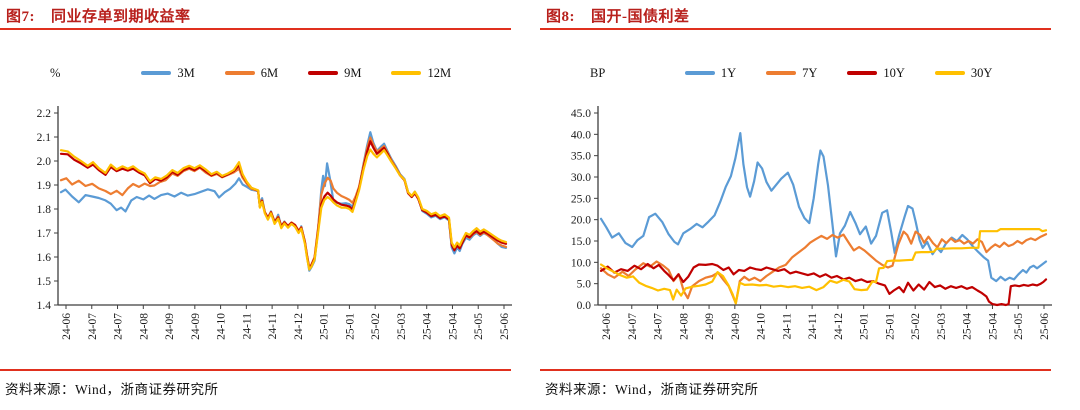 This screenshot has height=410, width=1080. Describe the element at coordinates (581, 114) in the screenshot. I see `svg-text: 45.0` at that location.